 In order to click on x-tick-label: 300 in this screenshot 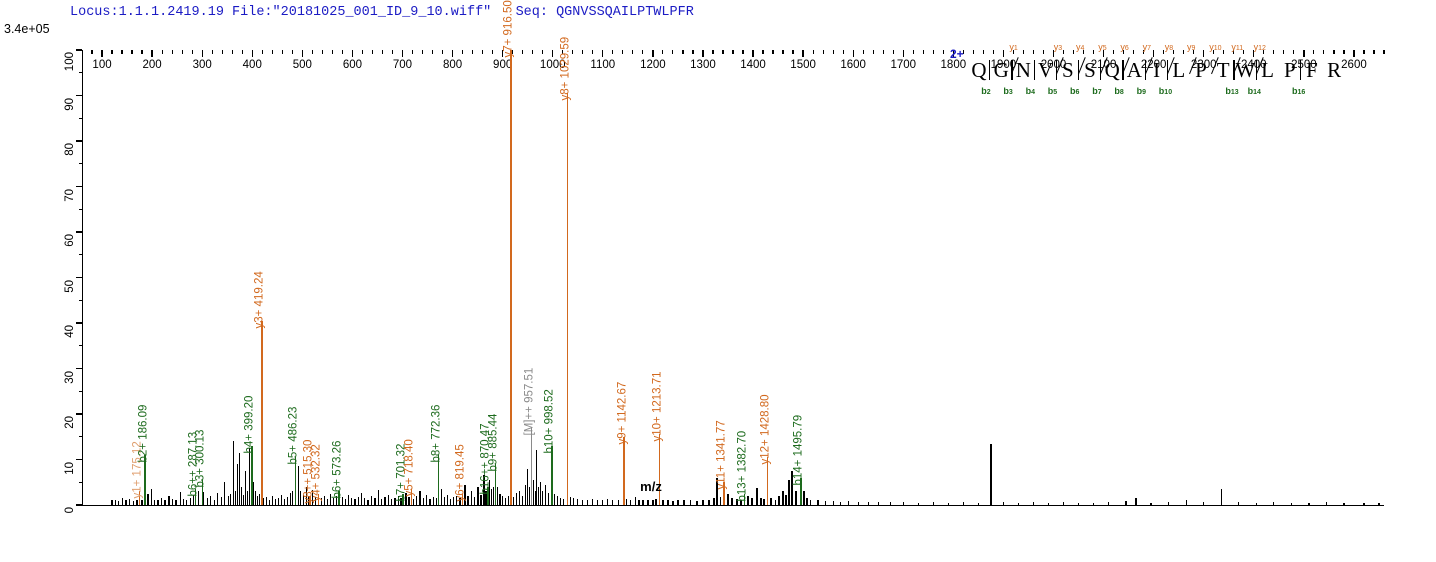, I will do `click(202, 65)`.